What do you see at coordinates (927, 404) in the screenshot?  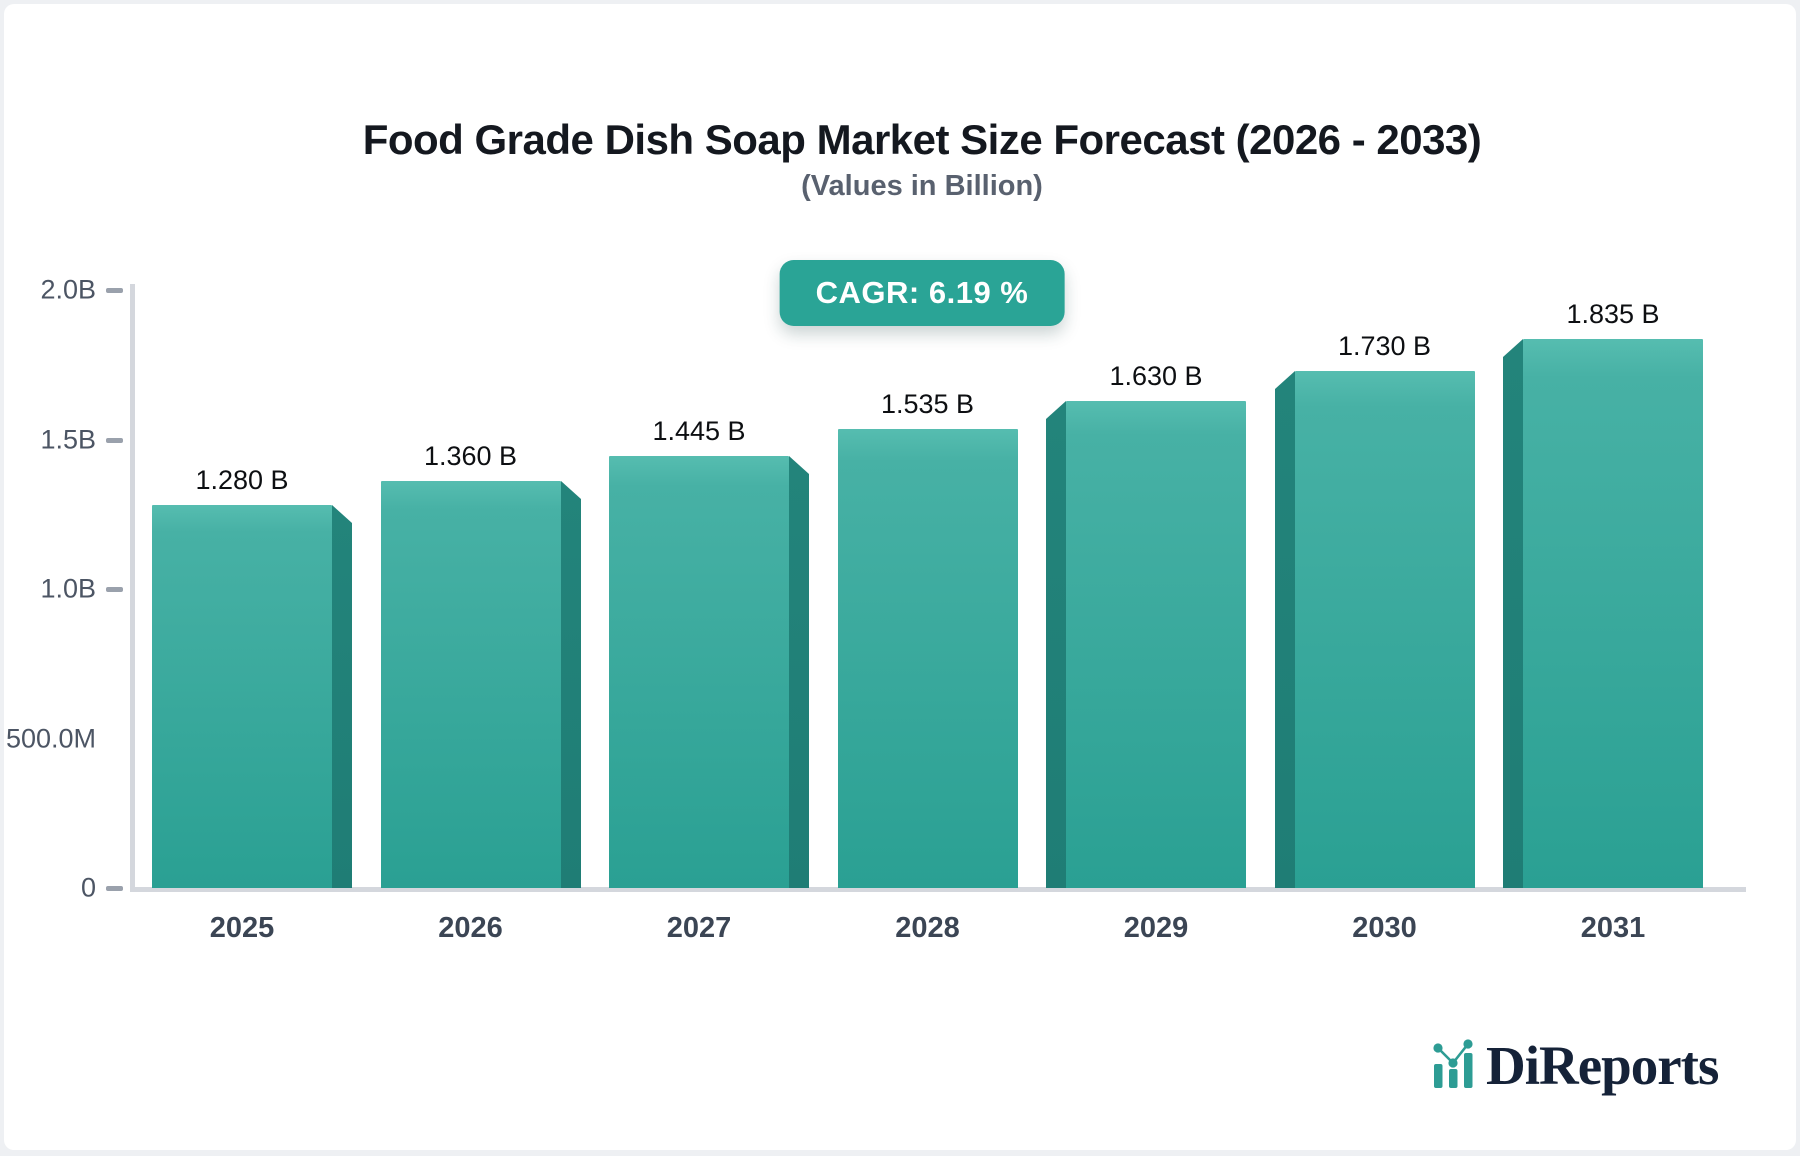 I see `bar-value-label: 1.535 B` at bounding box center [927, 404].